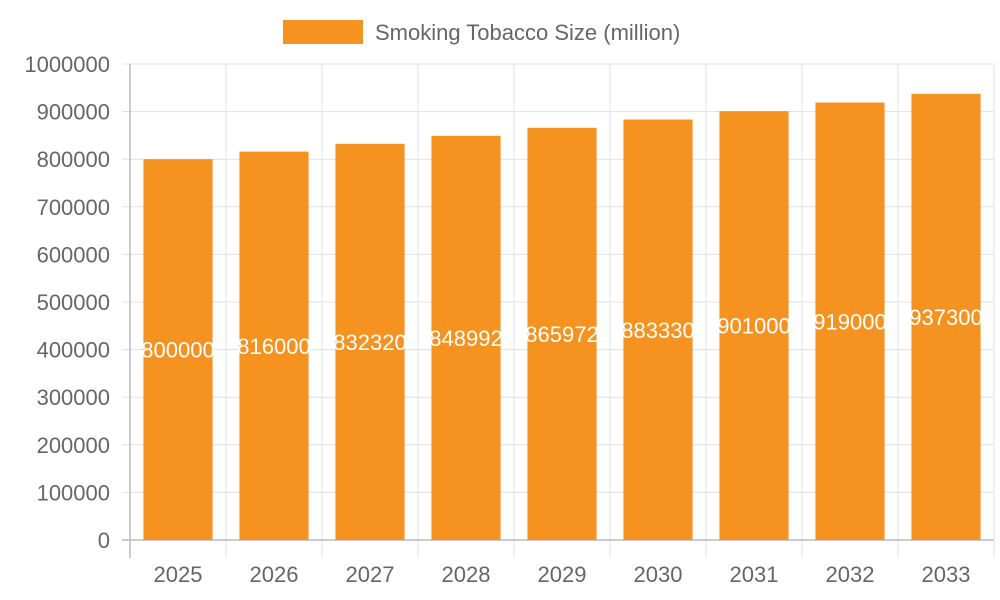 The image size is (1000, 600). I want to click on x-tick-label: 2030, so click(658, 574).